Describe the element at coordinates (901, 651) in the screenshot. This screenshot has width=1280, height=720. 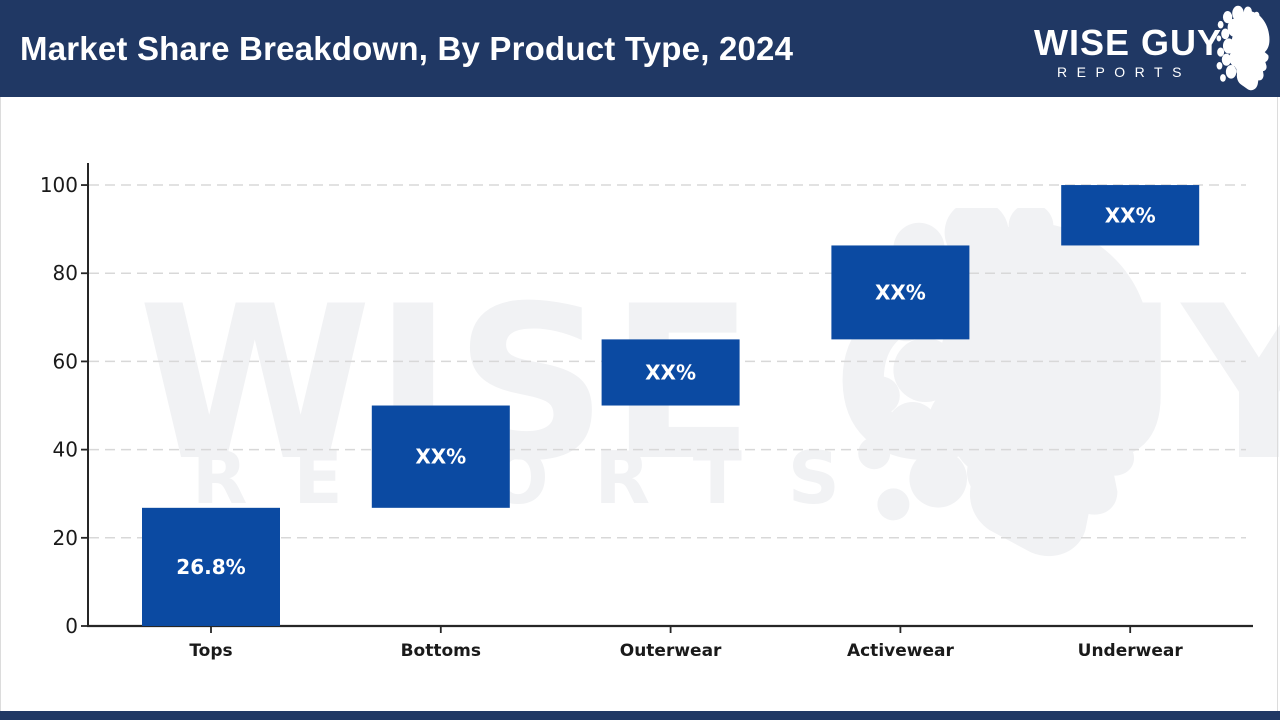
I see `x-tick-label: Activewear` at that location.